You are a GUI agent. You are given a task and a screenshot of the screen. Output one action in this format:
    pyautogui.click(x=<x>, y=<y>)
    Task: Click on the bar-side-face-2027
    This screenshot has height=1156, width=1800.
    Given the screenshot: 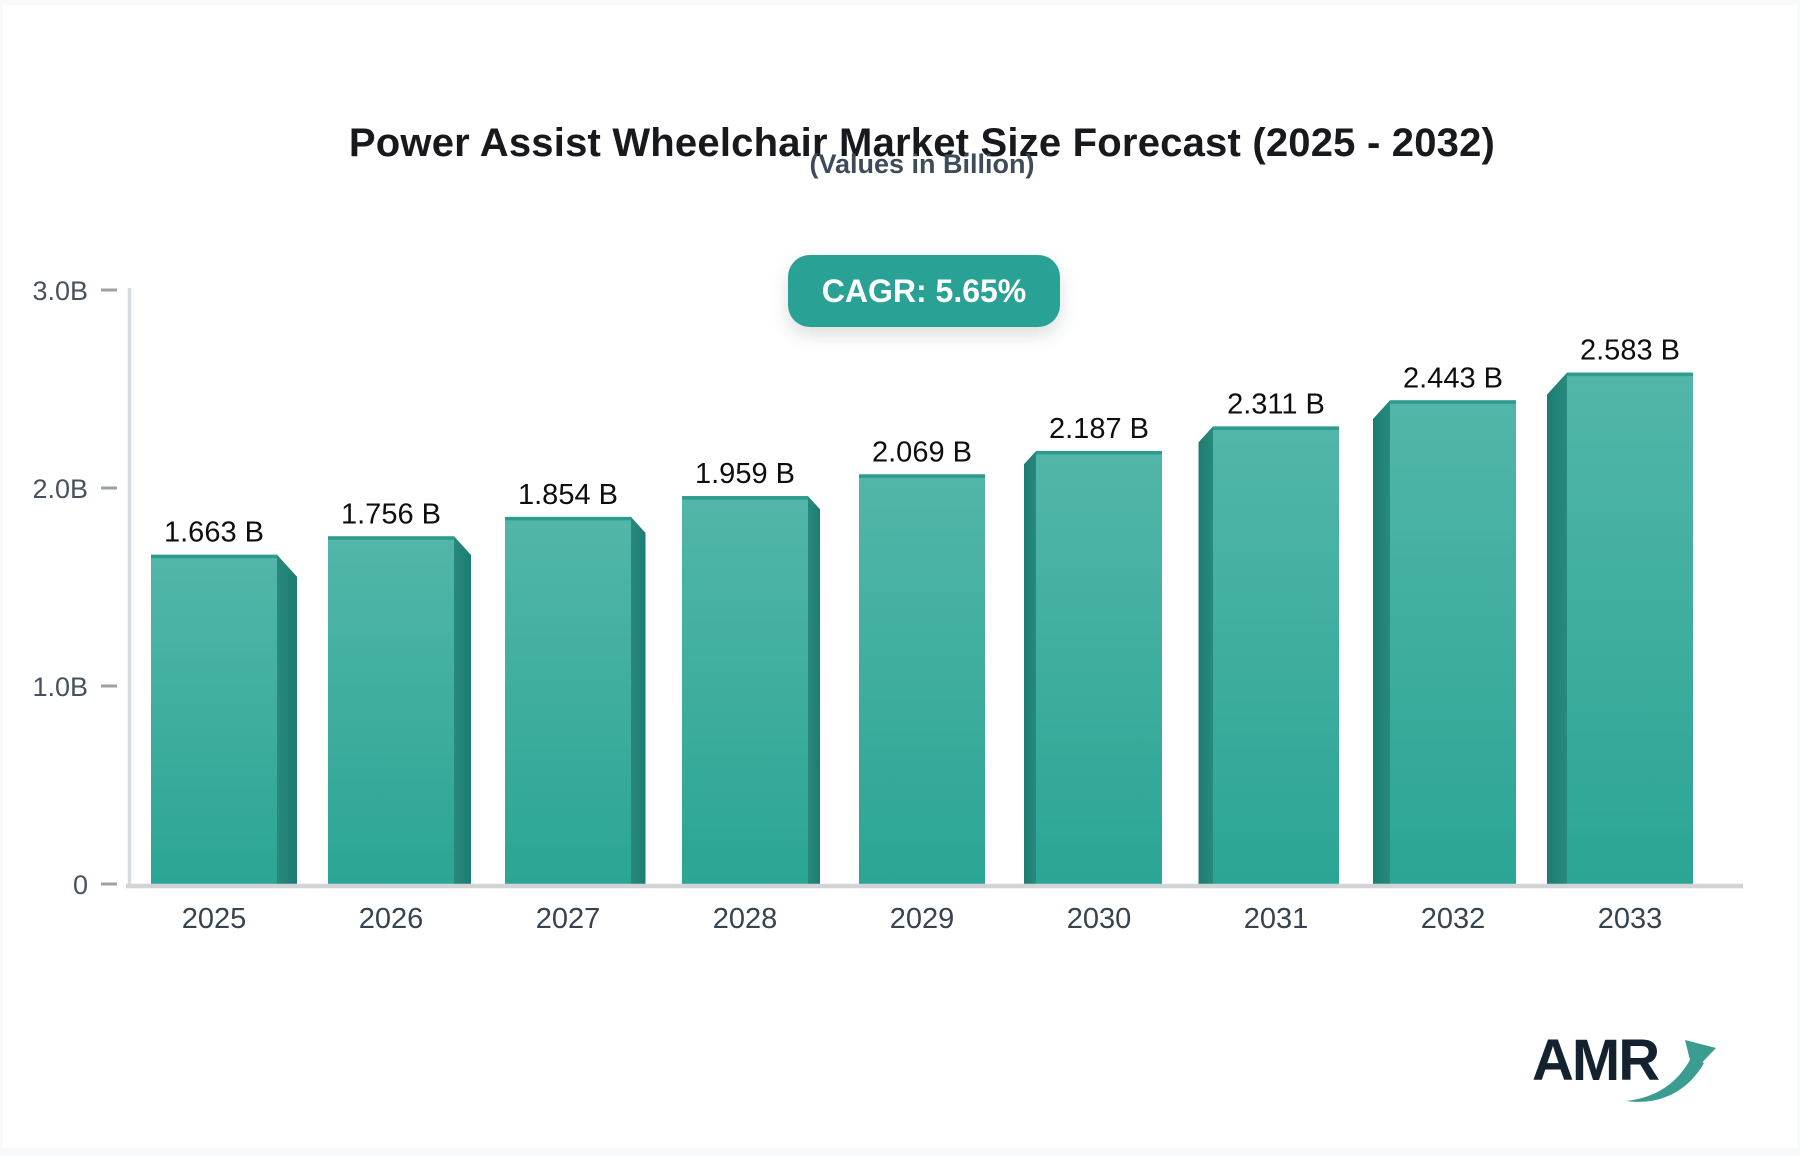 What is the action you would take?
    pyautogui.click(x=638, y=700)
    